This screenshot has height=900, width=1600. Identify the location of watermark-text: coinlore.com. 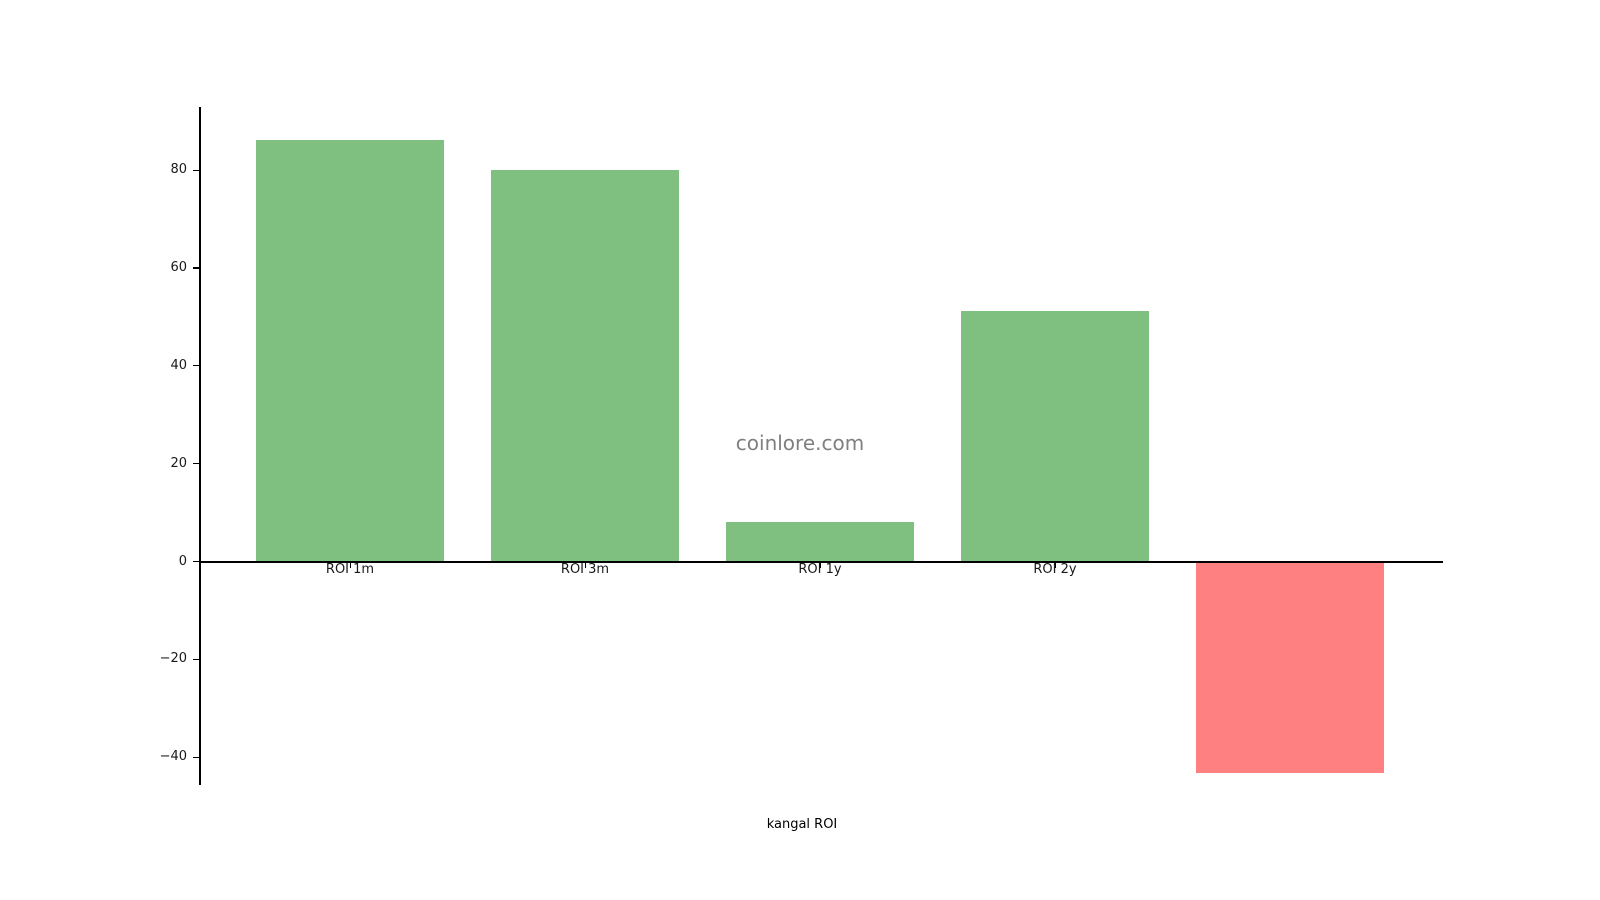
(800, 443).